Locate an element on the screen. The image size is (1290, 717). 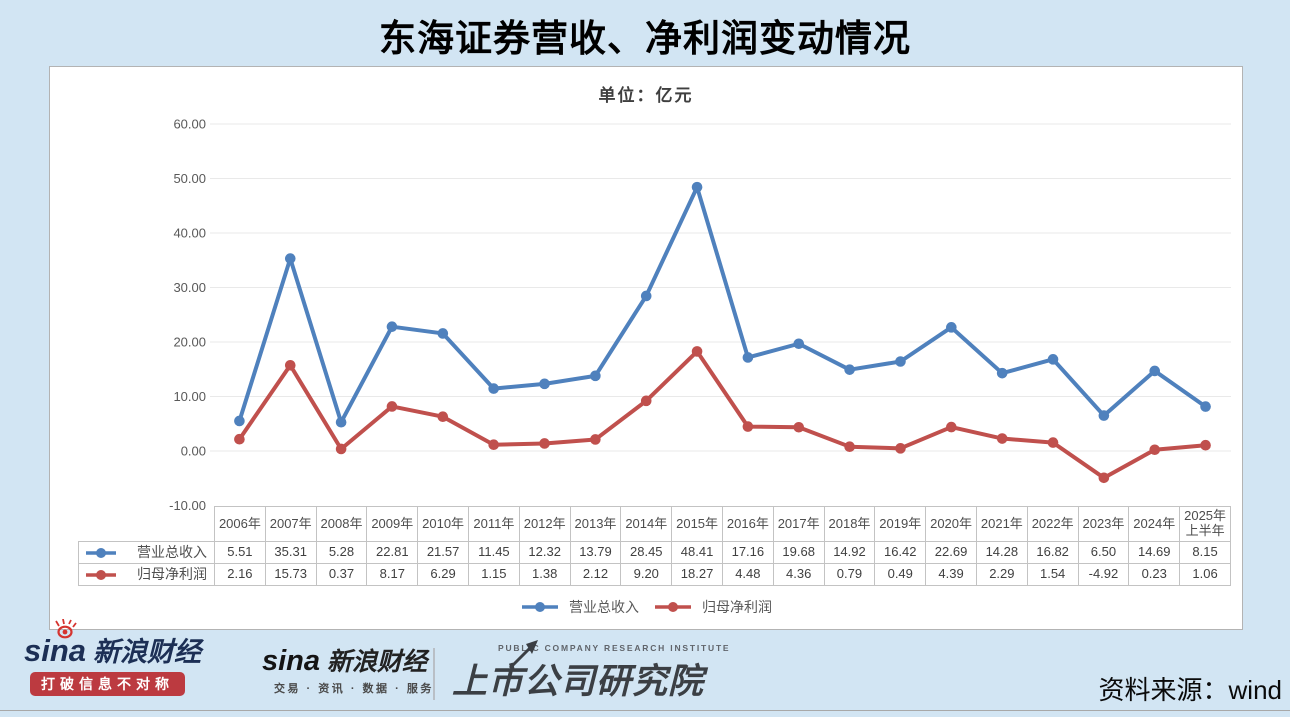
year-header-cell: 2025年上半年 is located at coordinates (1205, 524).